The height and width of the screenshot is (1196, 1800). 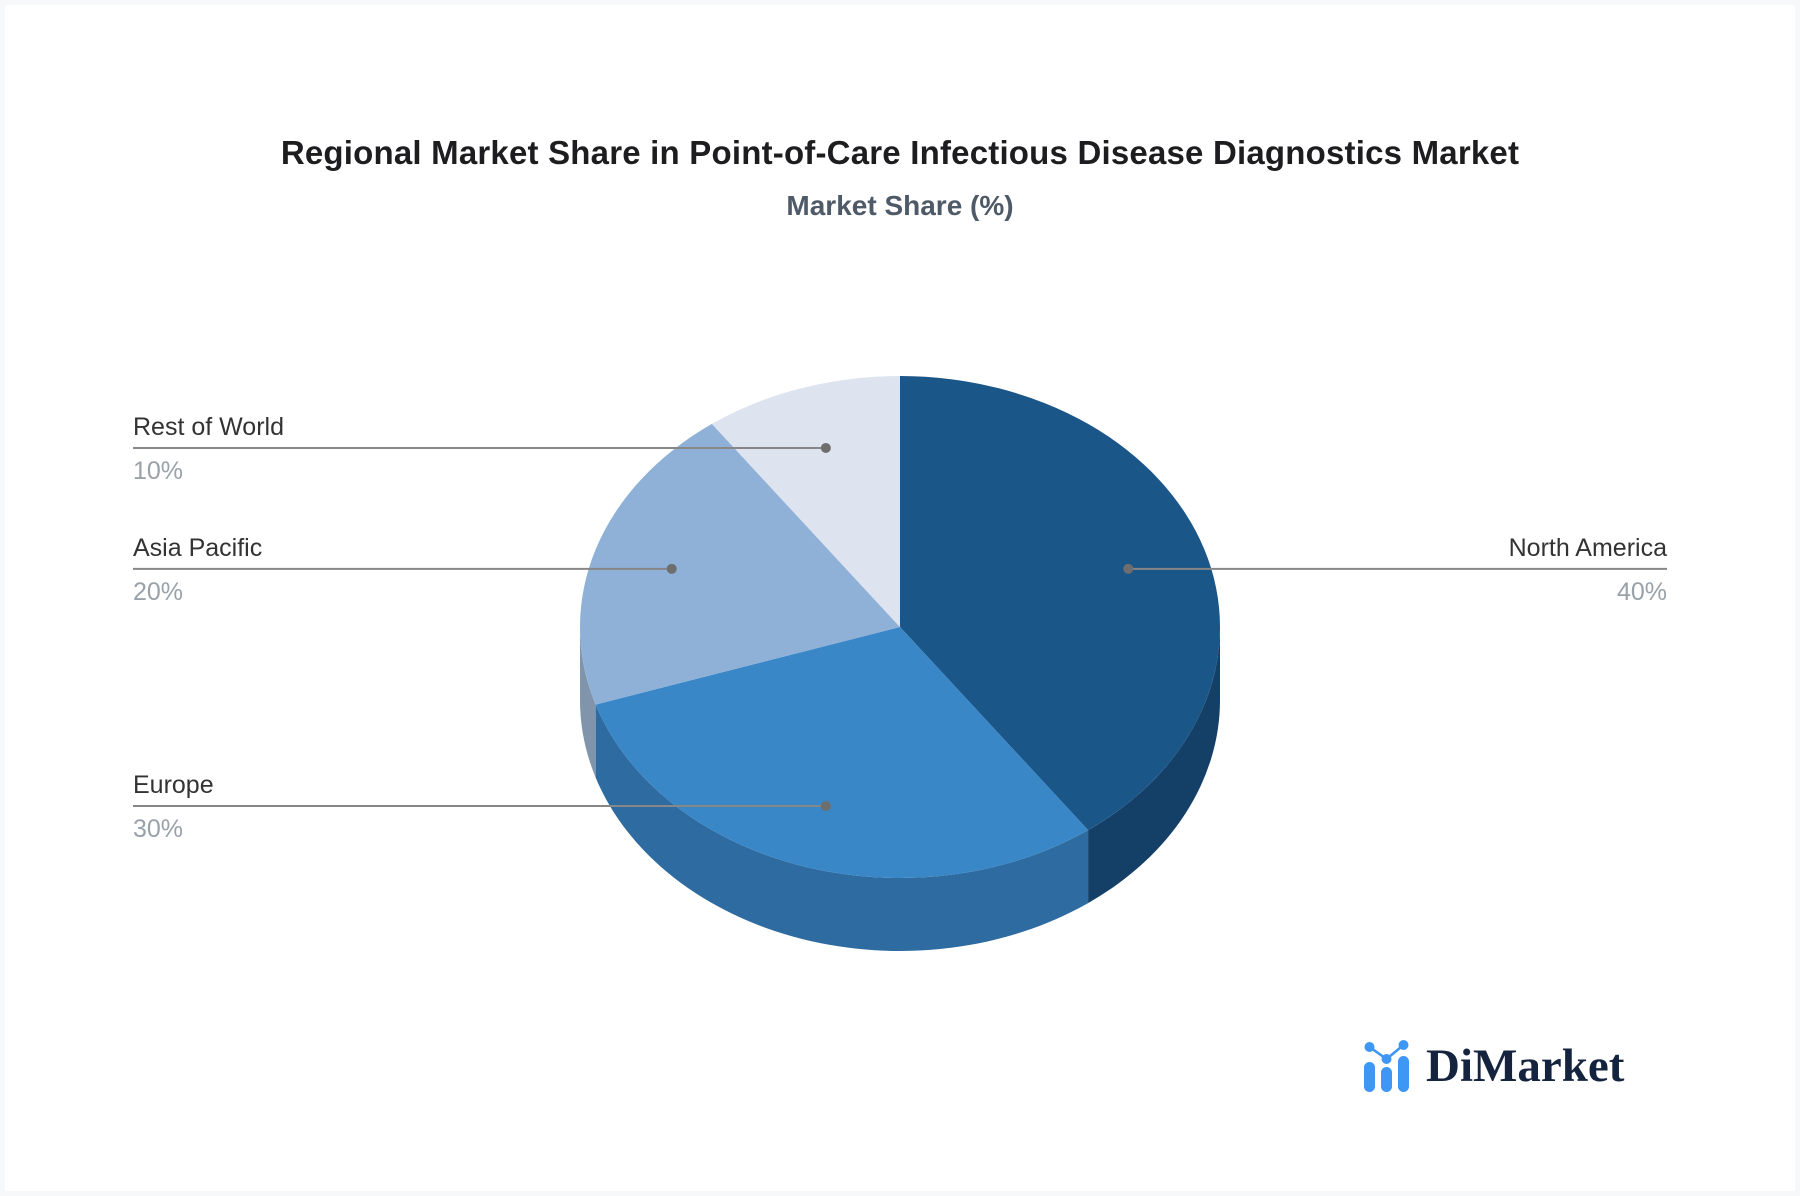 I want to click on pie-label-percent: 20%, so click(x=158, y=591).